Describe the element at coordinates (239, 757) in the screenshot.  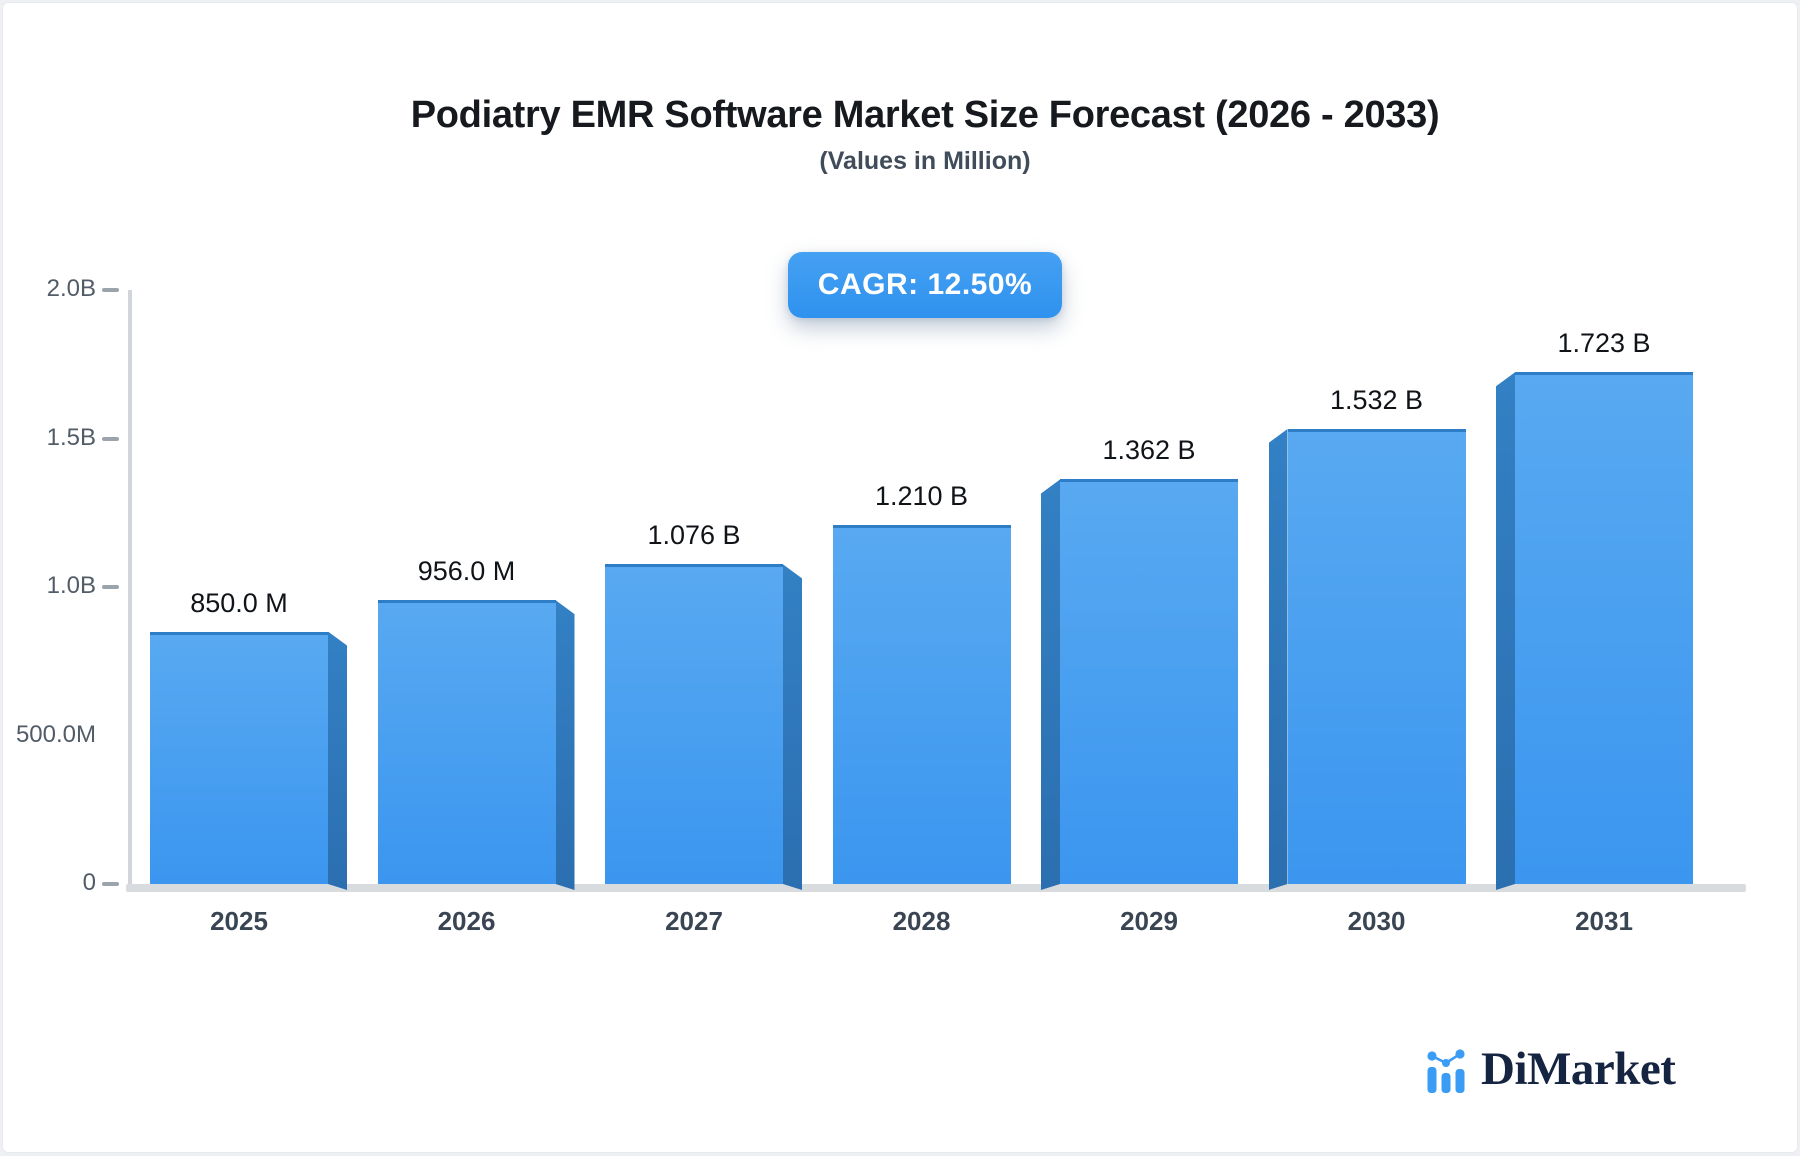
I see `bar-2025` at that location.